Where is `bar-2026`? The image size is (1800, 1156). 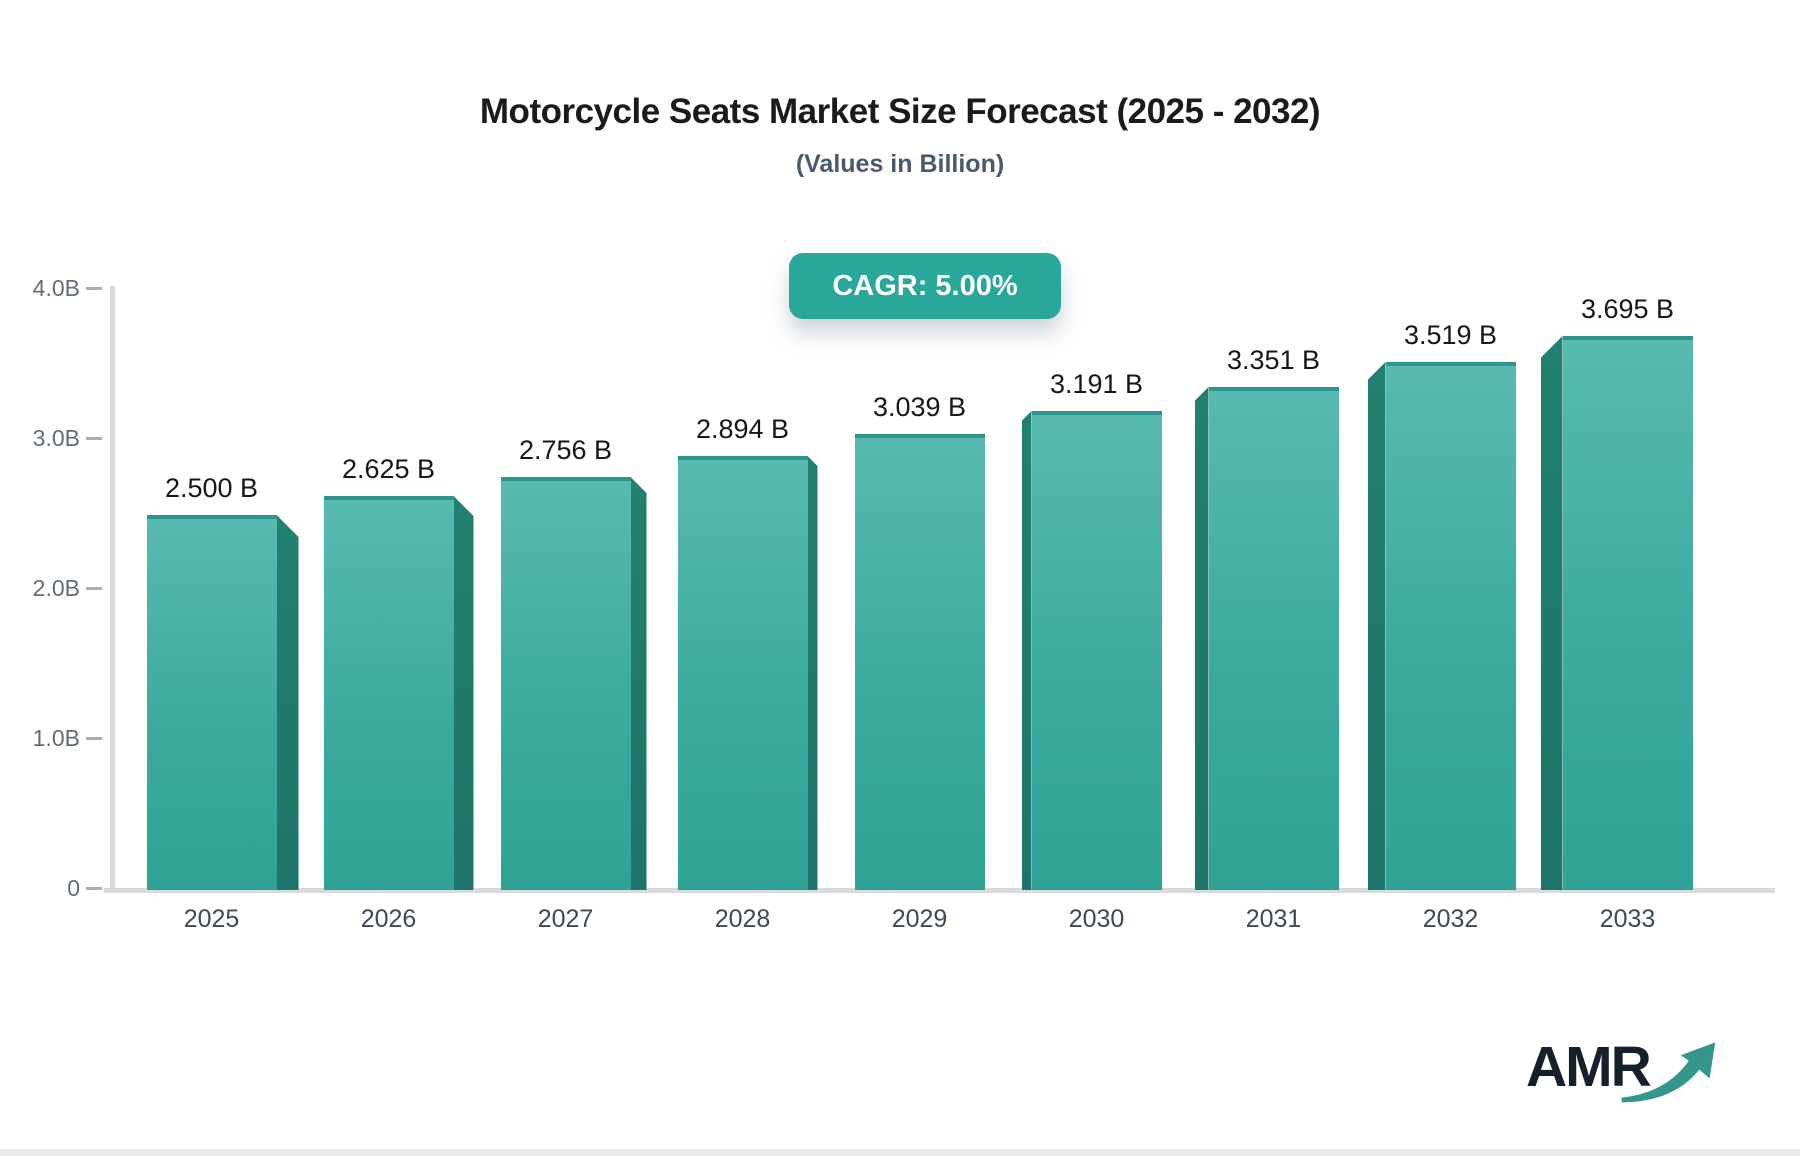
bar-2026 is located at coordinates (388, 693).